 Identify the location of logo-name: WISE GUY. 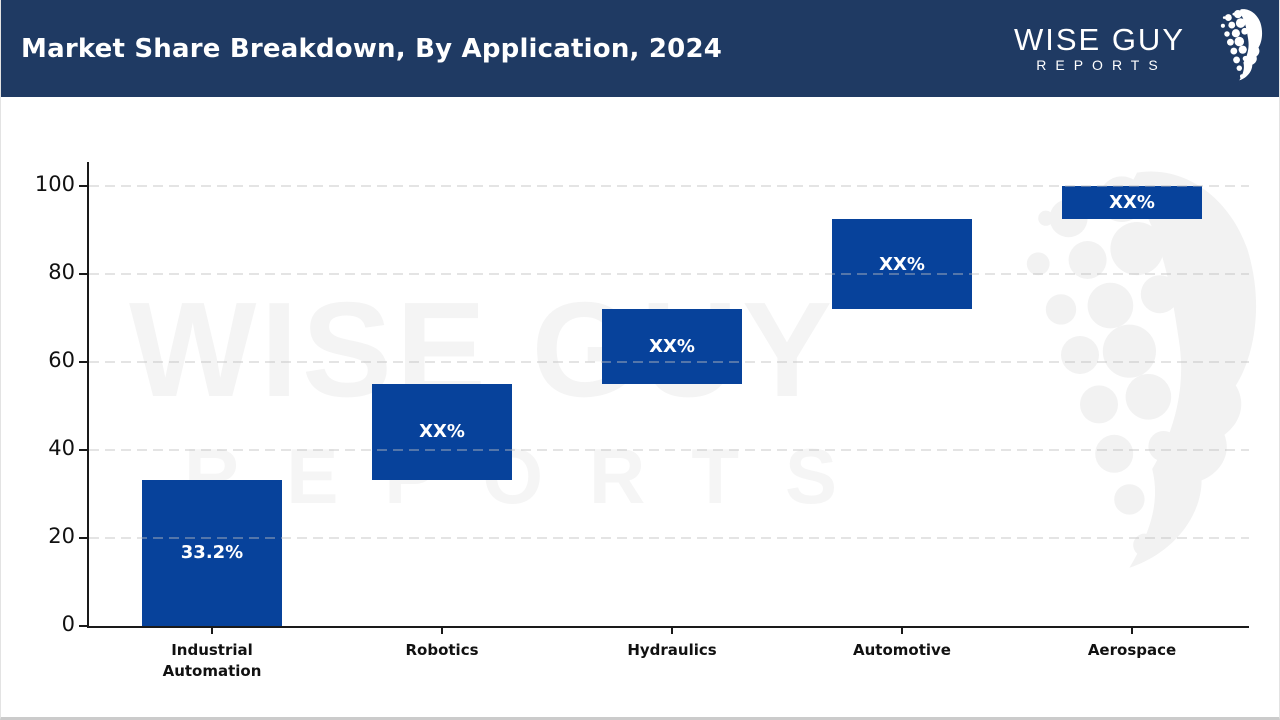
(1099, 40).